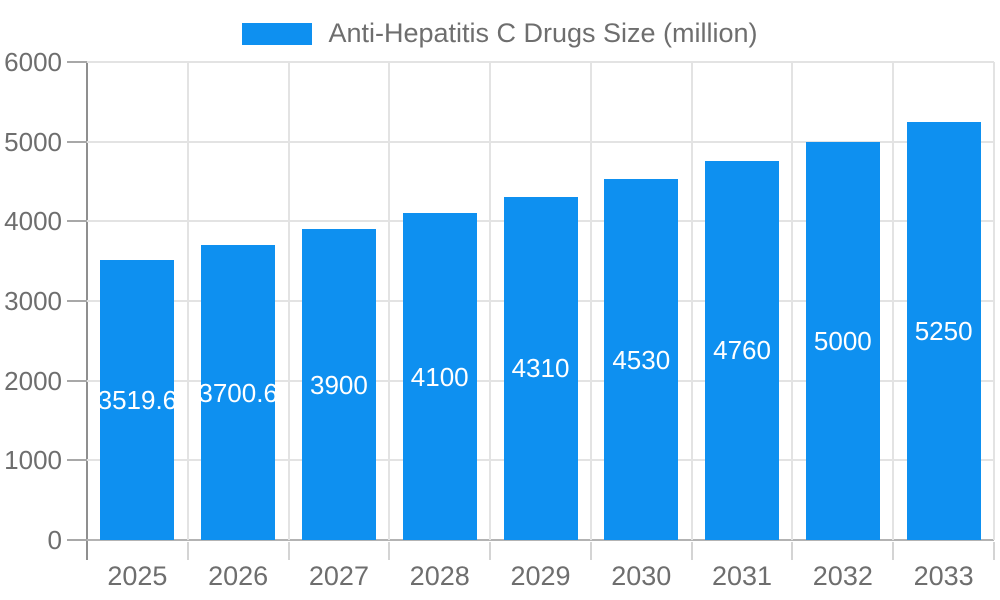 This screenshot has width=1000, height=600. I want to click on bar-2032, so click(842, 340).